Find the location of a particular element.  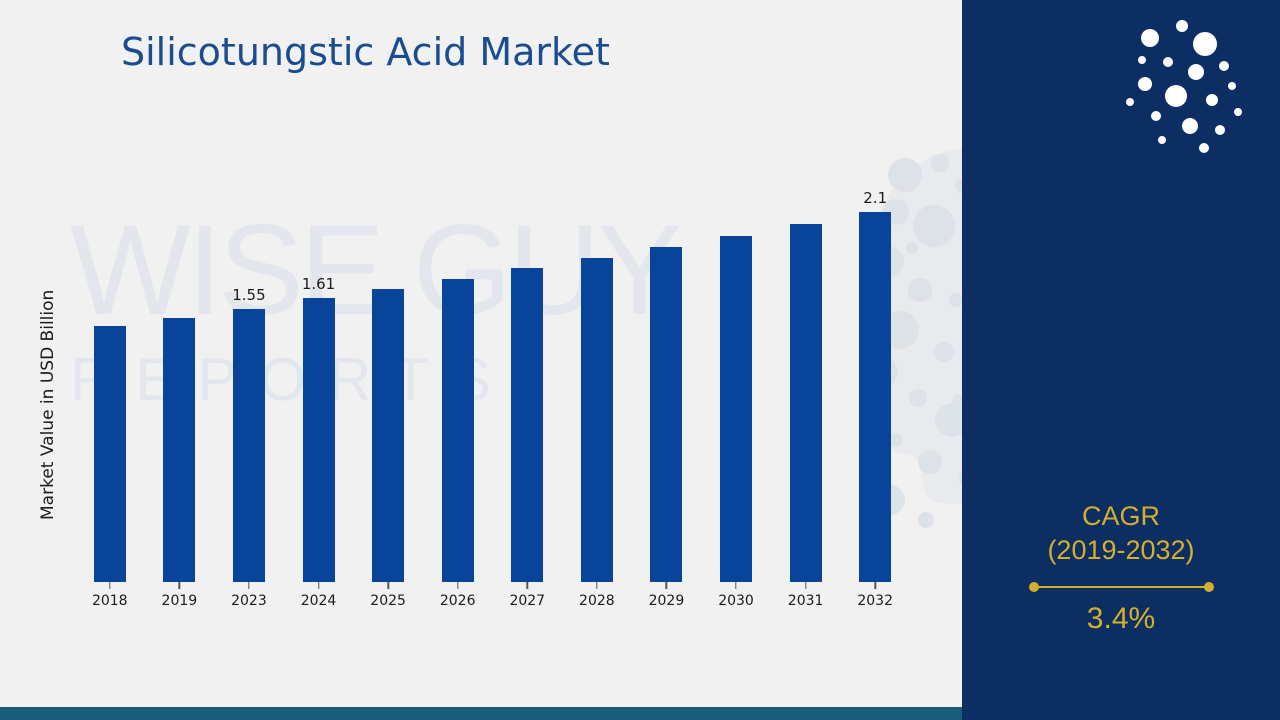

page-title: Silicotungstic Acid Market is located at coordinates (365, 52).